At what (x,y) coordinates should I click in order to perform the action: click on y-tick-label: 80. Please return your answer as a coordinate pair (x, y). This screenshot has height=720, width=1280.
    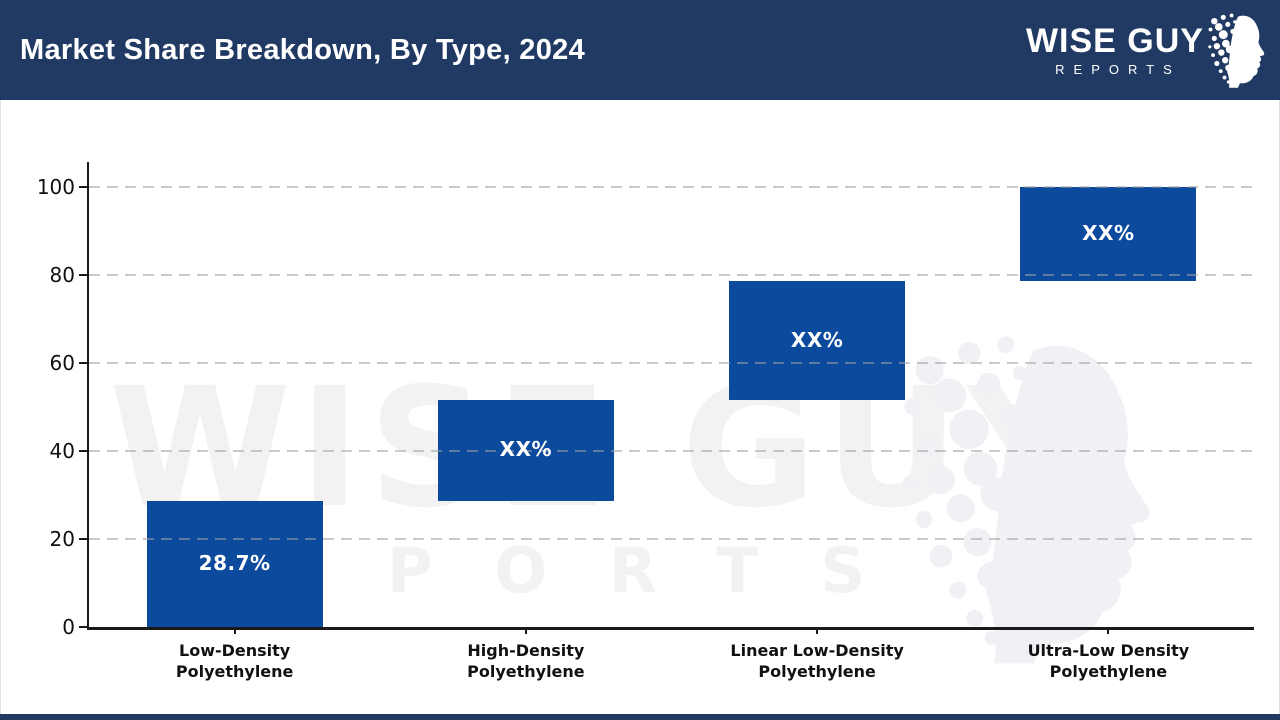
    Looking at the image, I should click on (62, 275).